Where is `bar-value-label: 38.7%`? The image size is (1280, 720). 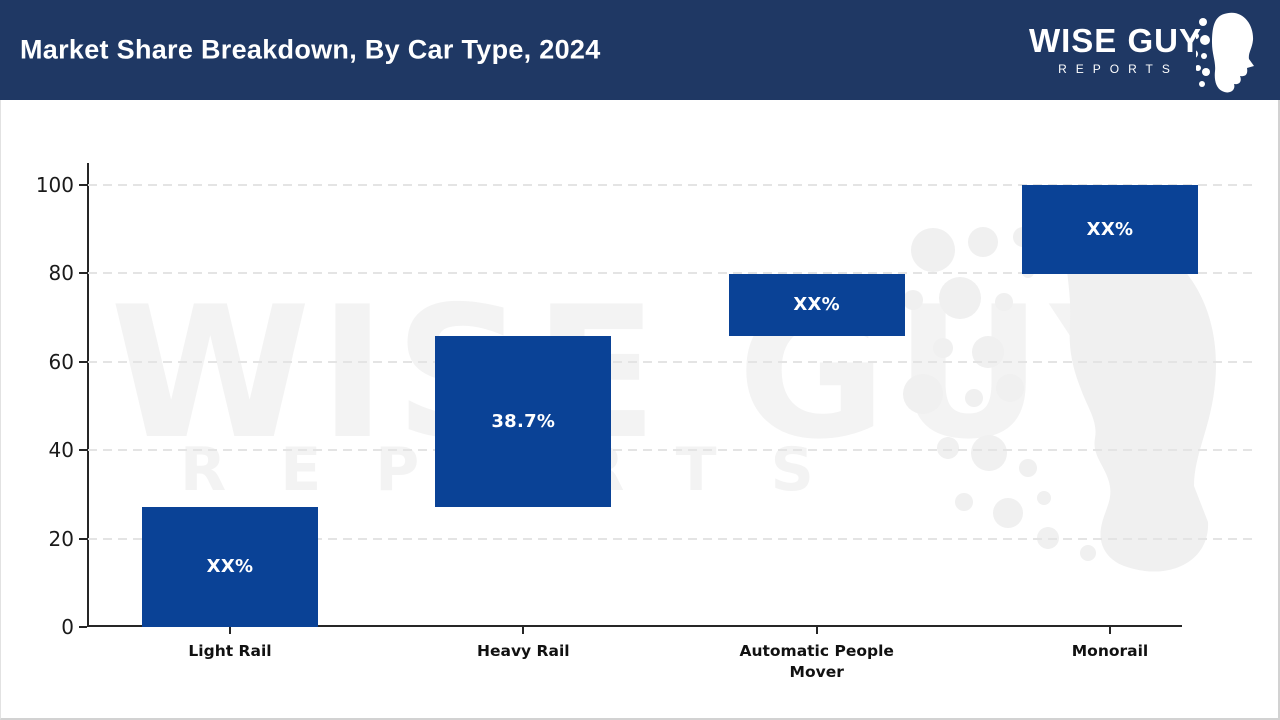 bar-value-label: 38.7% is located at coordinates (523, 421).